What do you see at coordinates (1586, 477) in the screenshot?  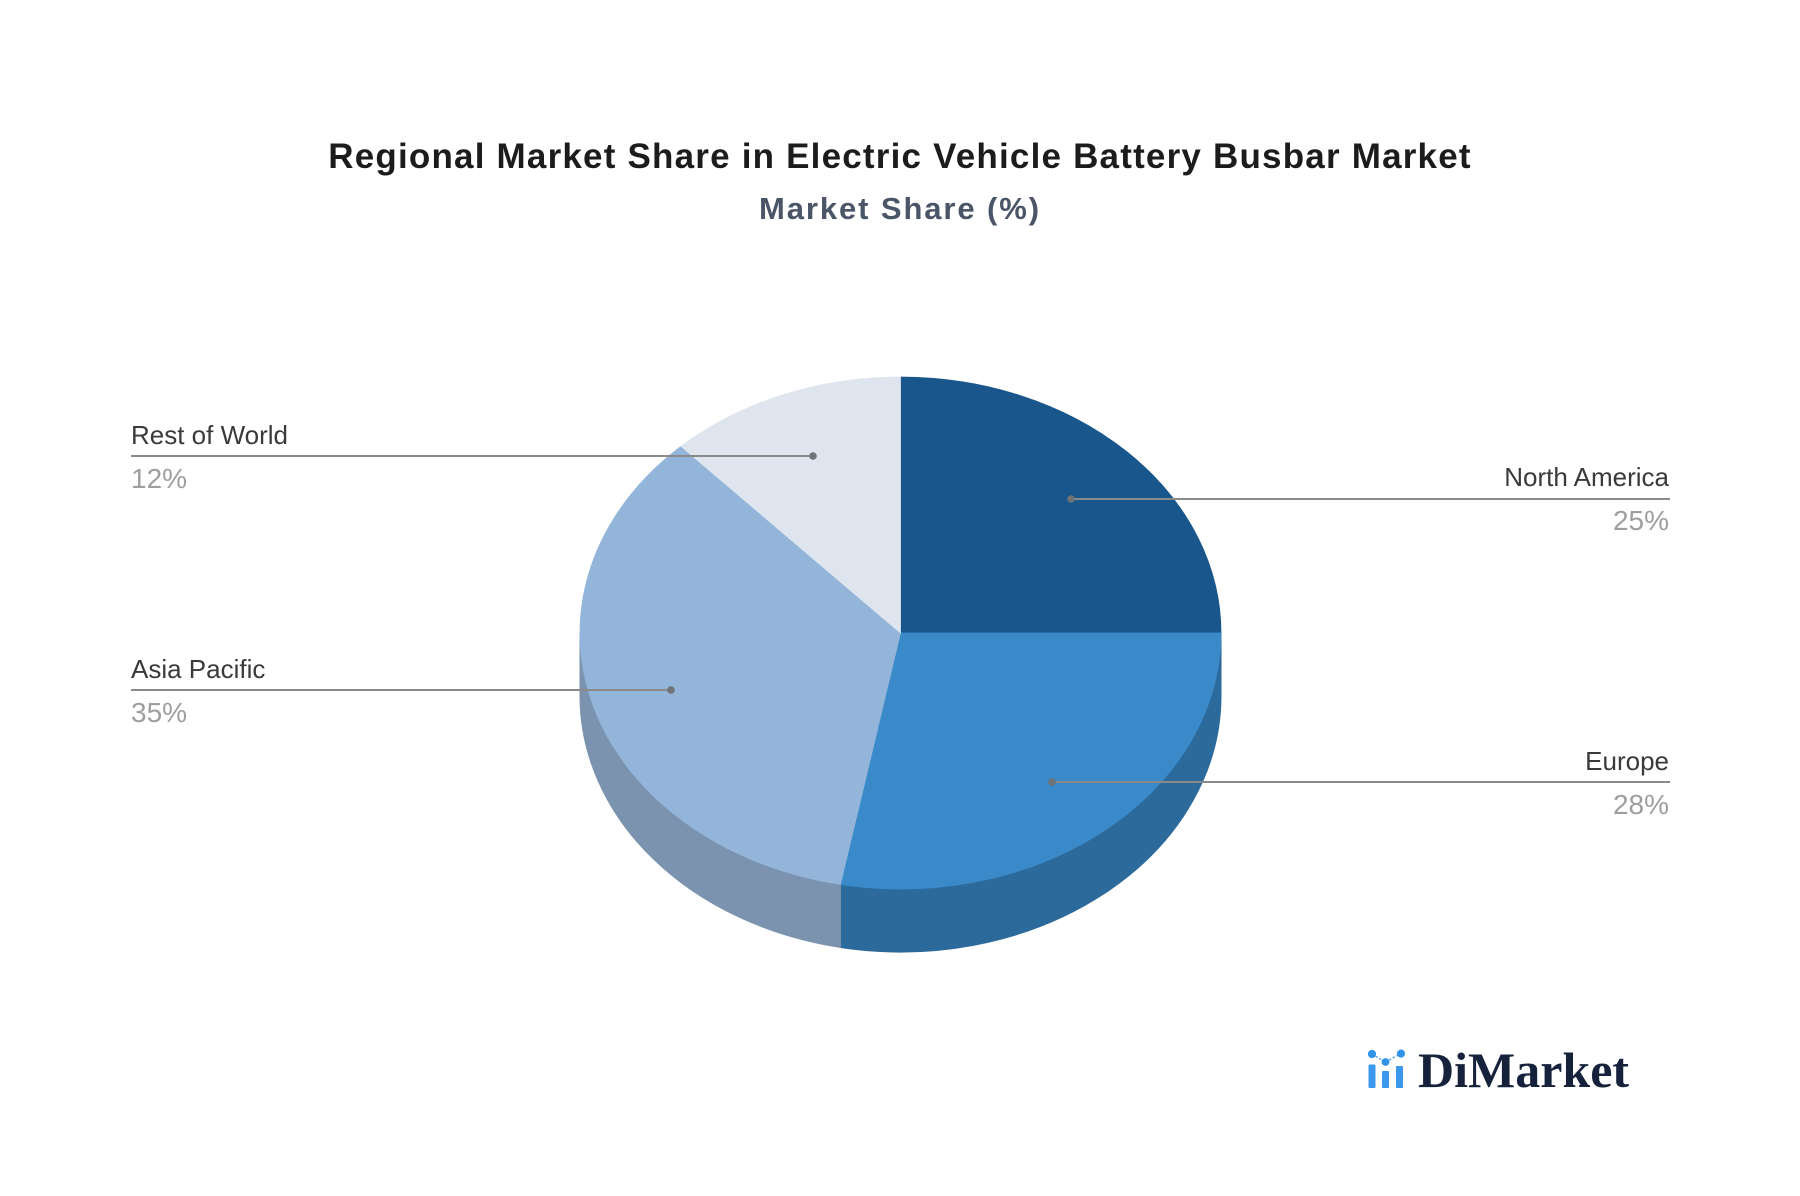 I see `svg-text: North America` at bounding box center [1586, 477].